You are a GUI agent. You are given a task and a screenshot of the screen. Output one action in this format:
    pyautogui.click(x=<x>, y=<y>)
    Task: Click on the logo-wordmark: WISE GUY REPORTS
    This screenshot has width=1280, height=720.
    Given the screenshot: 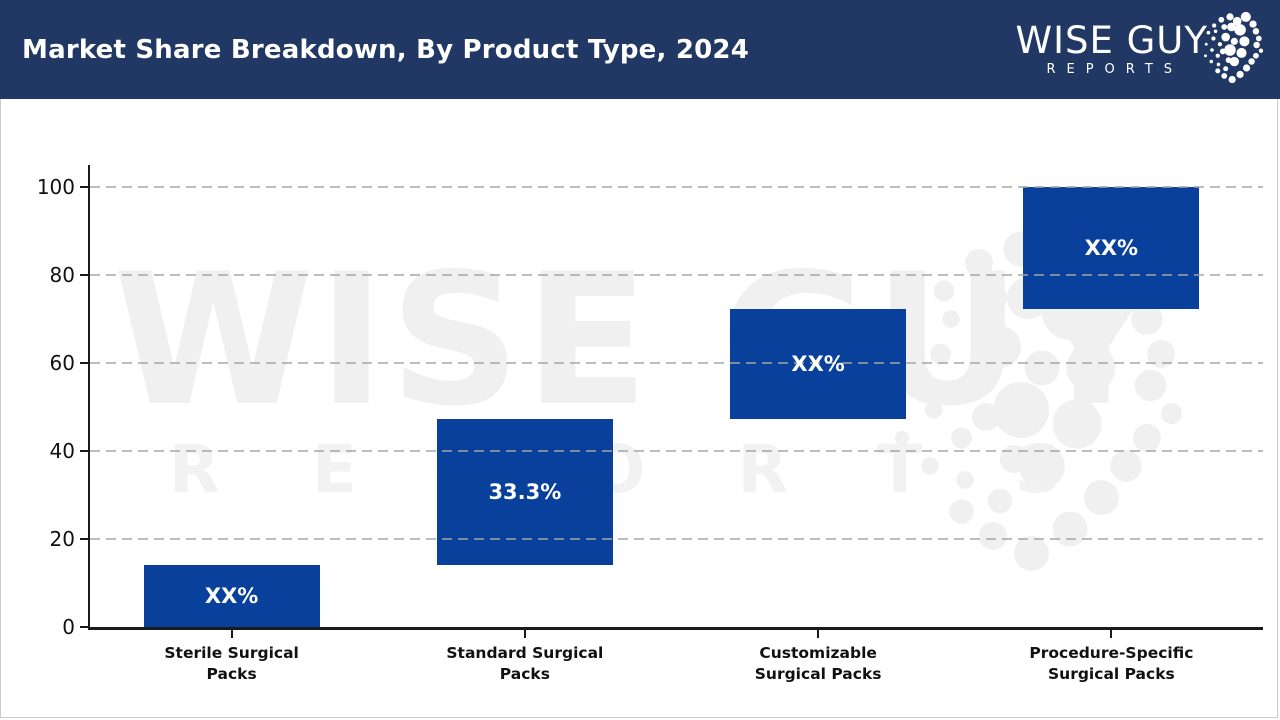 What is the action you would take?
    pyautogui.click(x=1112, y=49)
    